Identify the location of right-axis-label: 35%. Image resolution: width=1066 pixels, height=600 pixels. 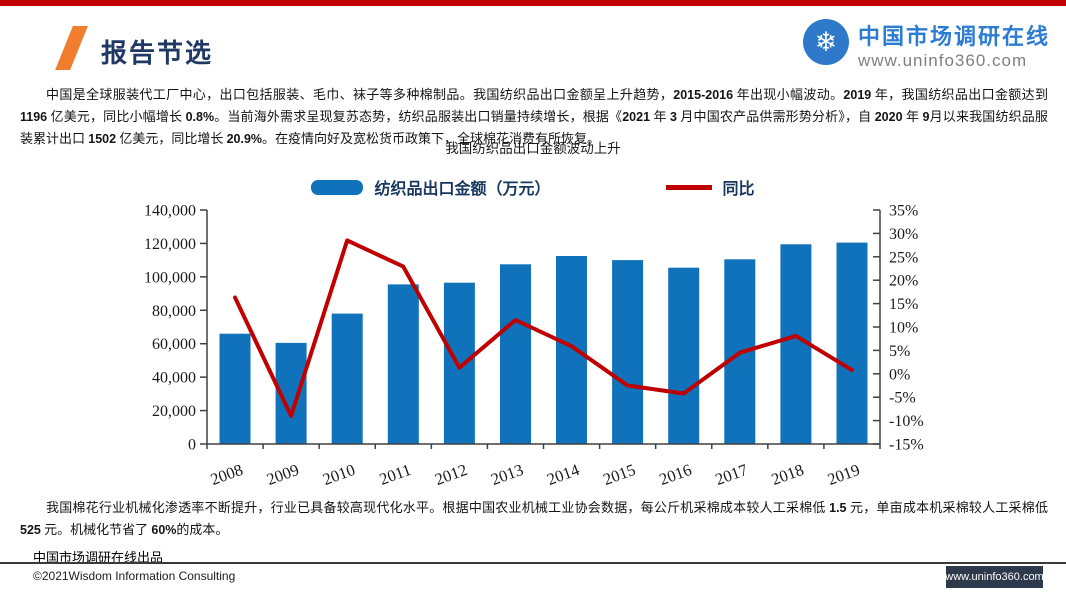
(903, 211).